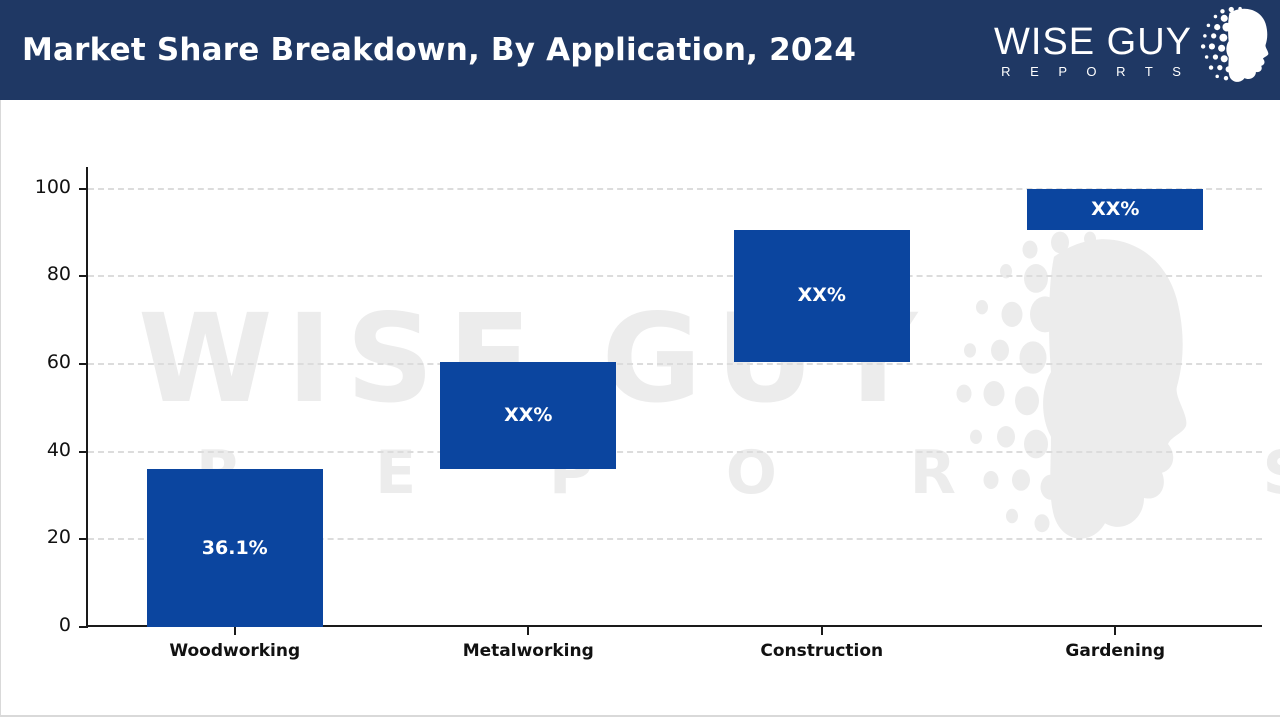  I want to click on y-axis-line, so click(87, 397).